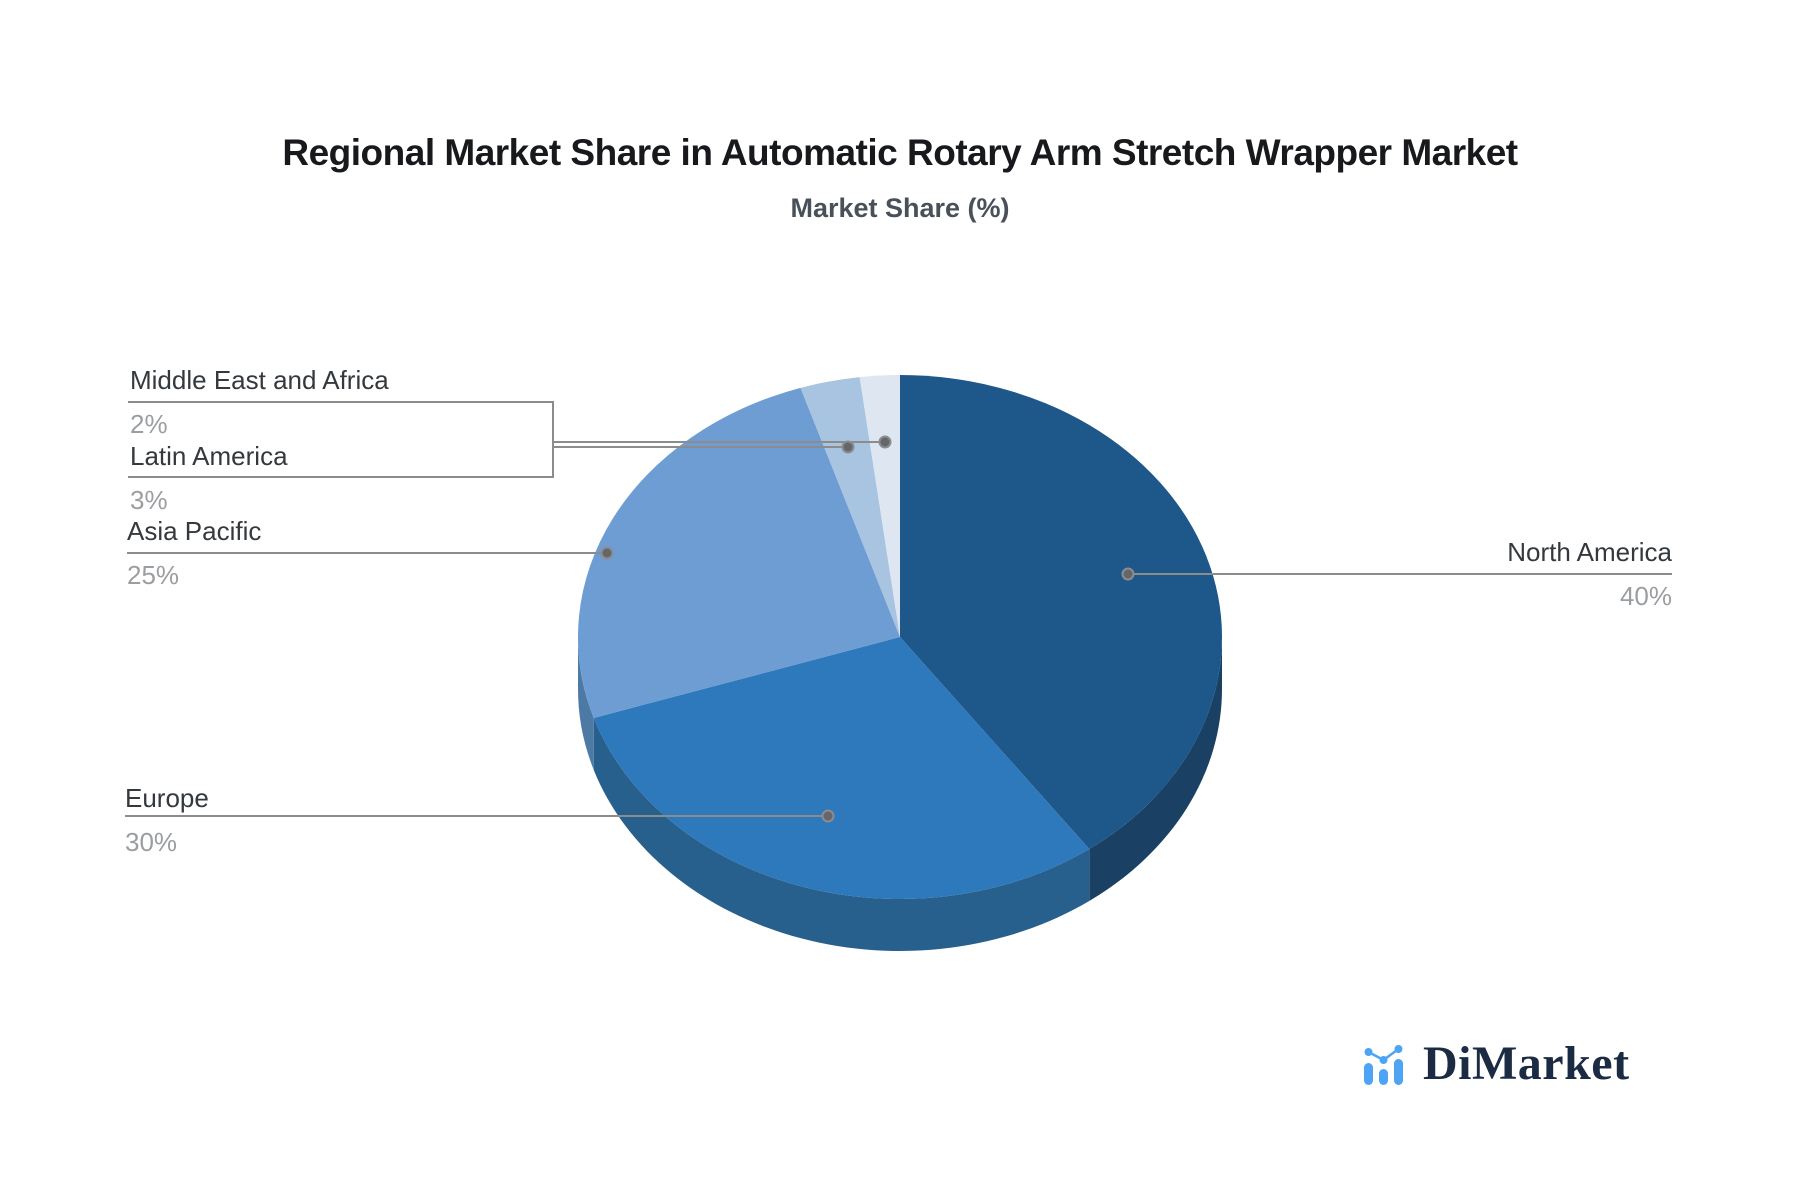  What do you see at coordinates (167, 820) in the screenshot?
I see `callout-europe: Europe 30%` at bounding box center [167, 820].